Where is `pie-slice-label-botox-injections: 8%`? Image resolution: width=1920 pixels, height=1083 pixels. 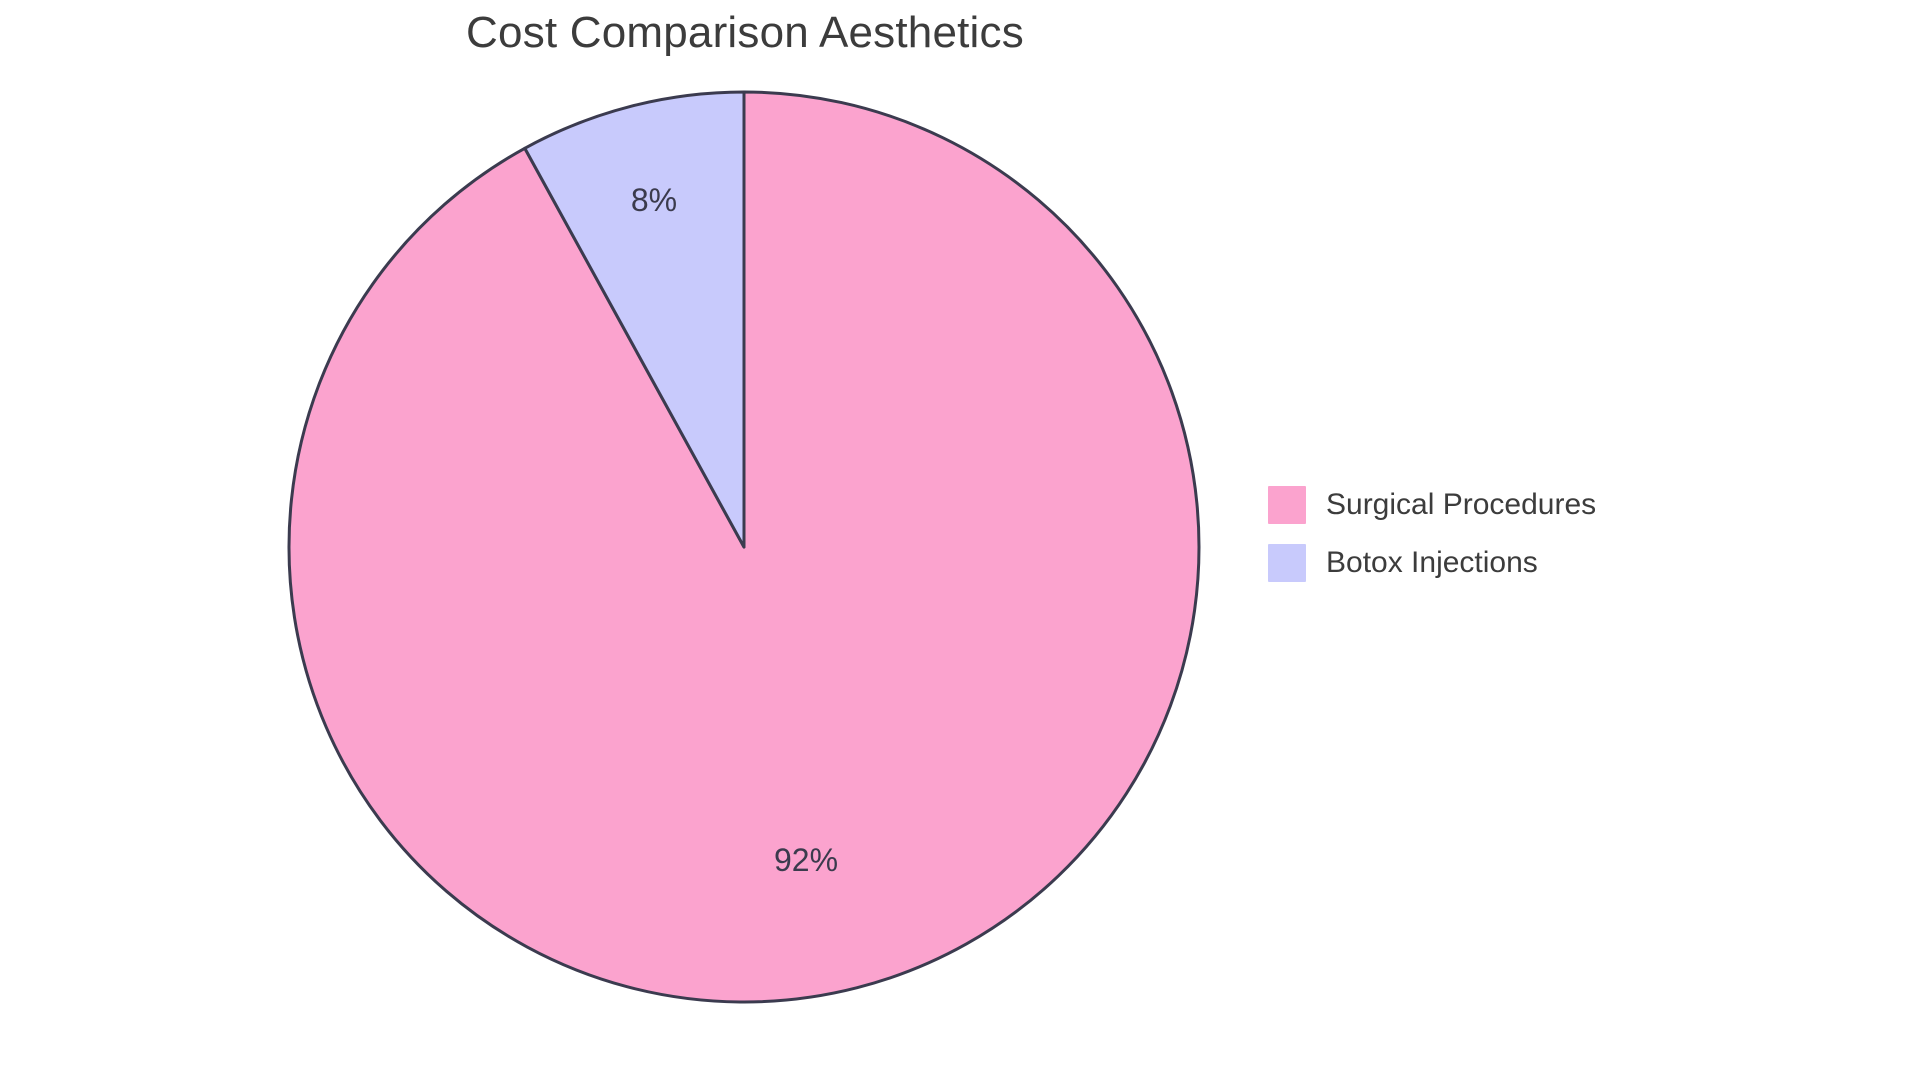 pie-slice-label-botox-injections: 8% is located at coordinates (654, 200).